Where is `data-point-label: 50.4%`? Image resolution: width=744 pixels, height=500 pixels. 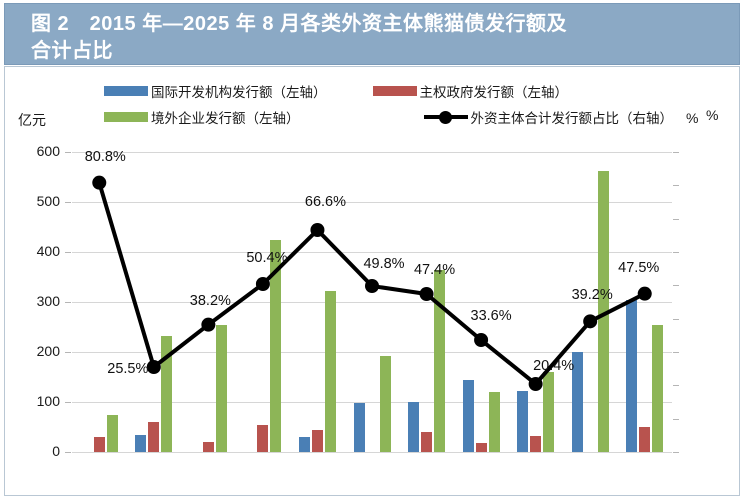
data-point-label: 50.4% is located at coordinates (267, 258).